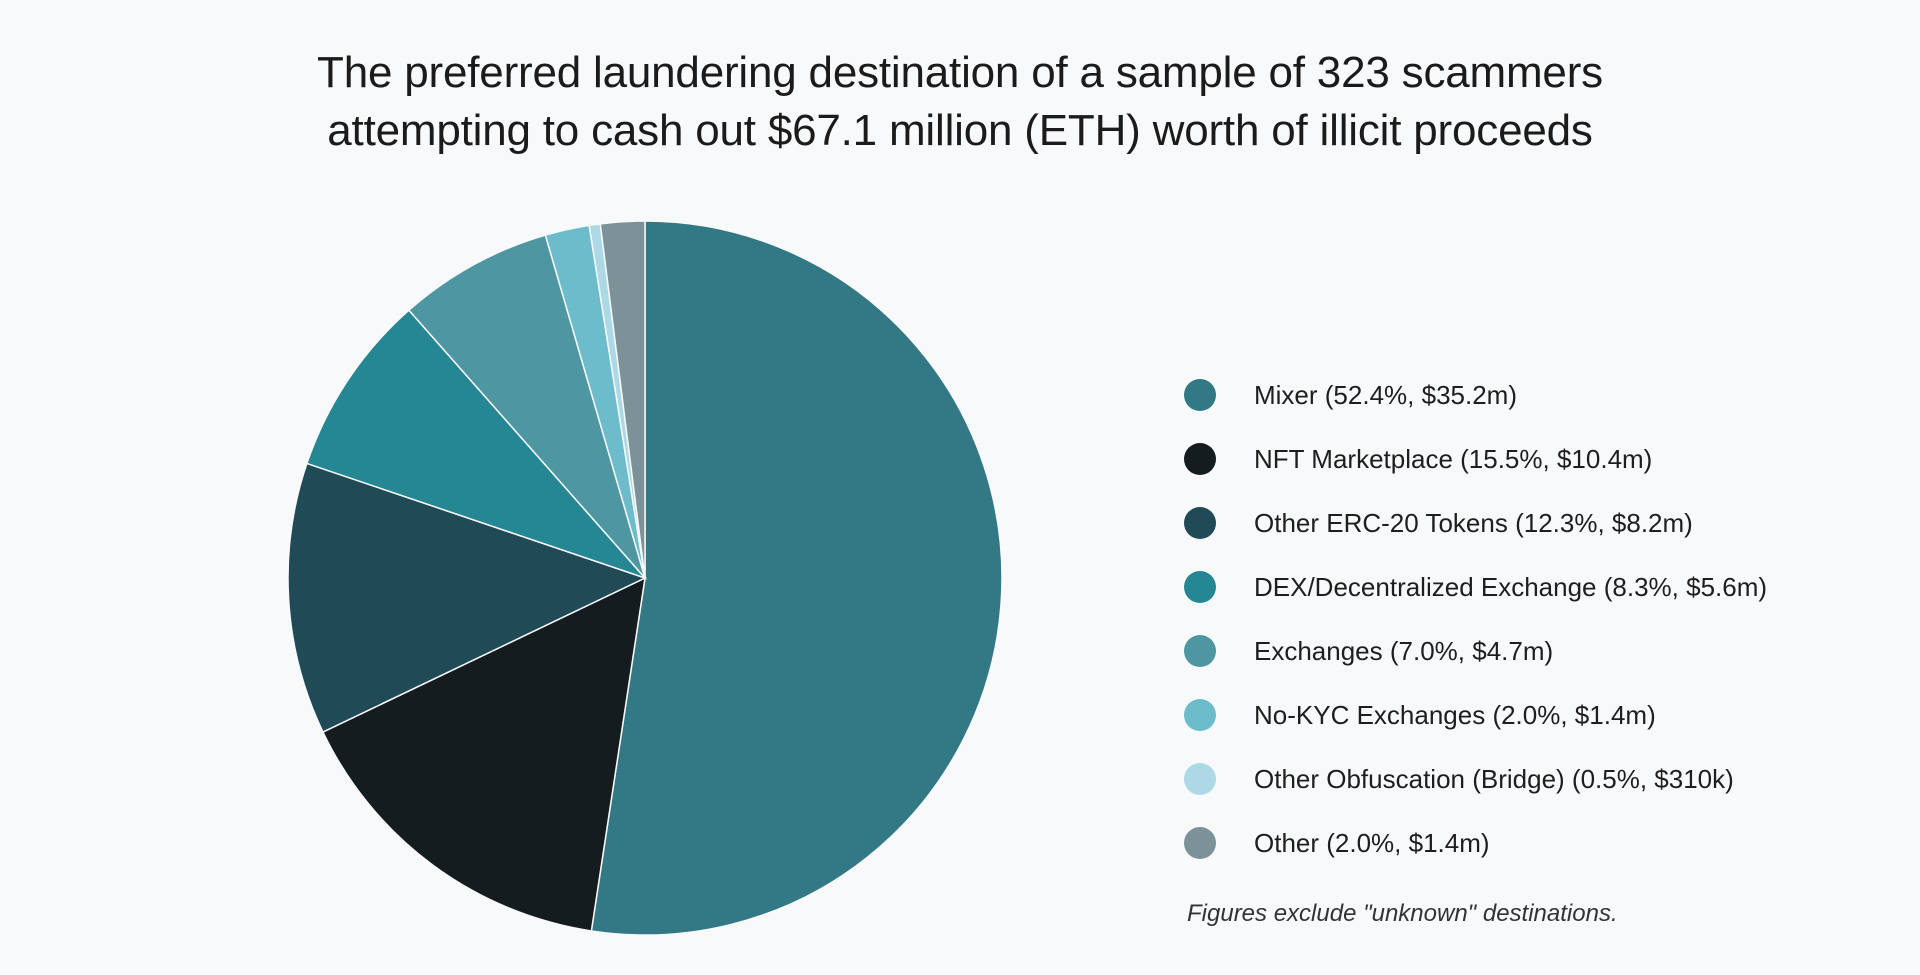  What do you see at coordinates (1453, 458) in the screenshot?
I see `legend-label: NFT Marketplace (15.5%, $10.4m)` at bounding box center [1453, 458].